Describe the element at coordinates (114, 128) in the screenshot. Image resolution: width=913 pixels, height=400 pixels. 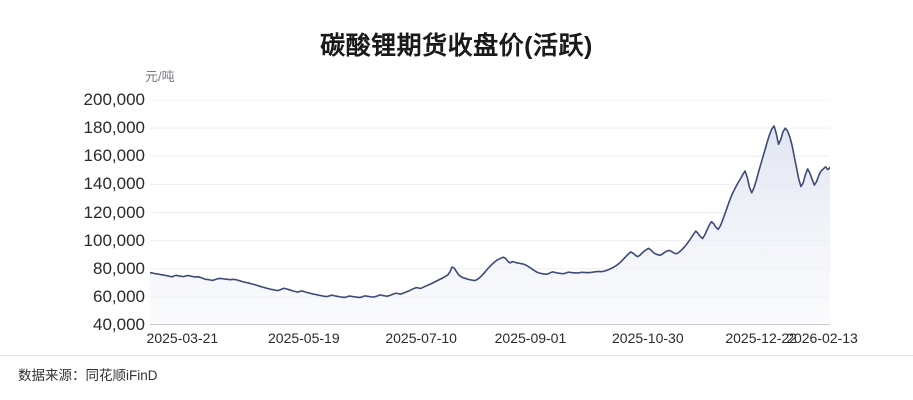
I see `y-tick-label: 180,000` at that location.